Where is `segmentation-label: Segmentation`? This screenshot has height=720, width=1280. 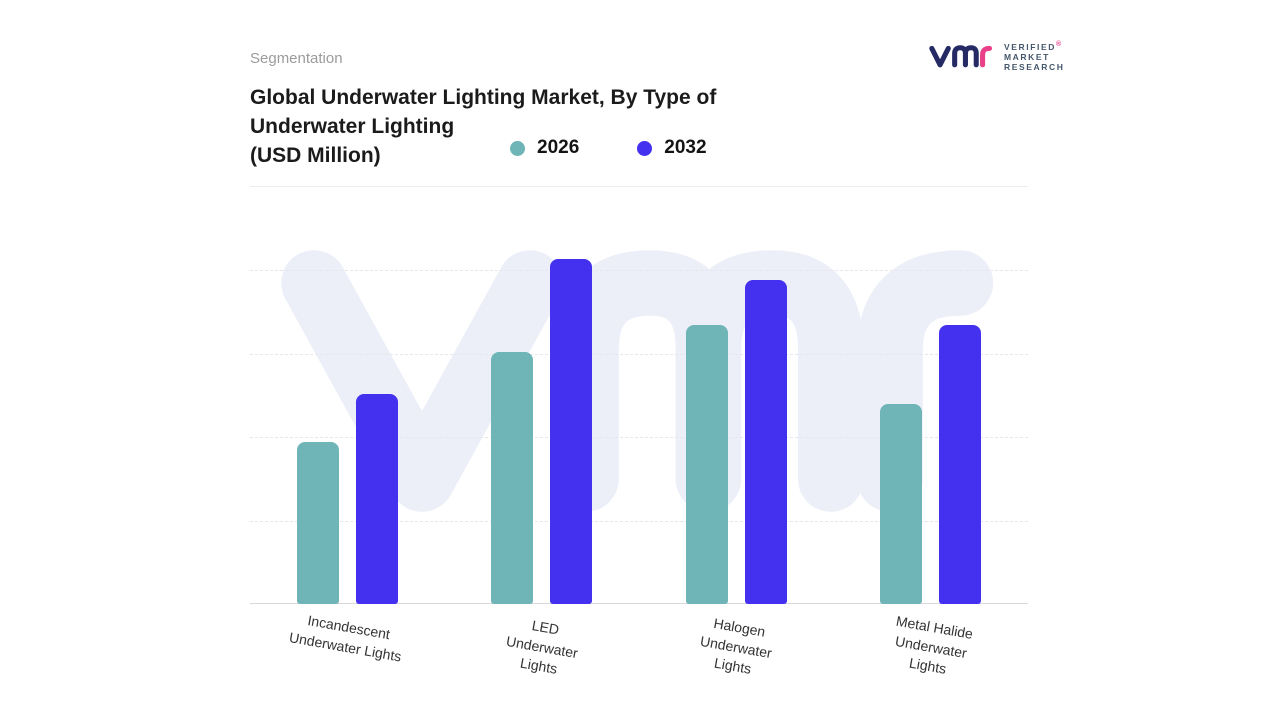
segmentation-label: Segmentation is located at coordinates (296, 58).